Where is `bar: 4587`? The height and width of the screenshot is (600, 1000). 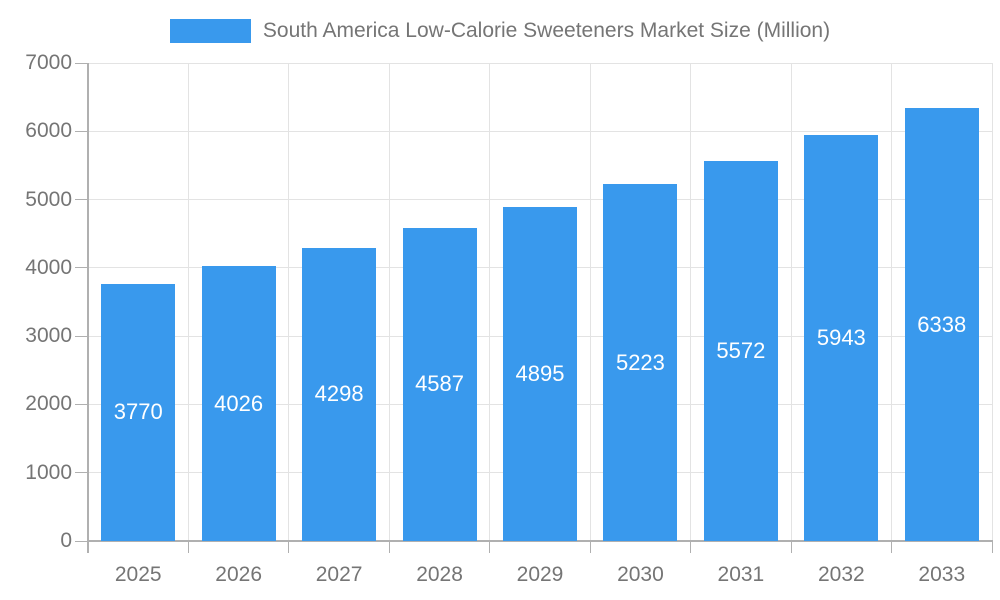 bar: 4587 is located at coordinates (439, 384).